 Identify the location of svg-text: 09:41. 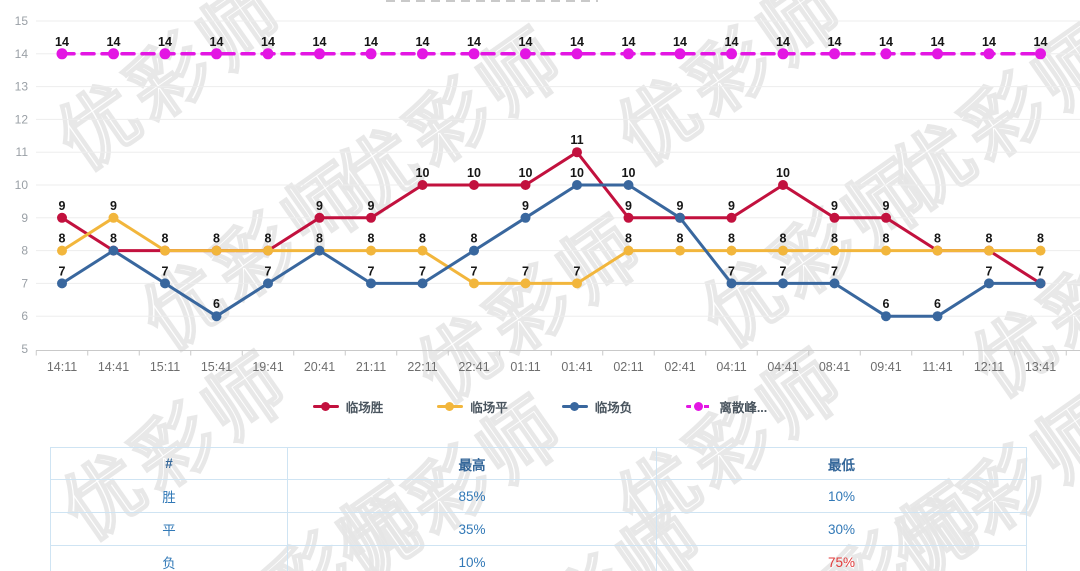
(885, 367).